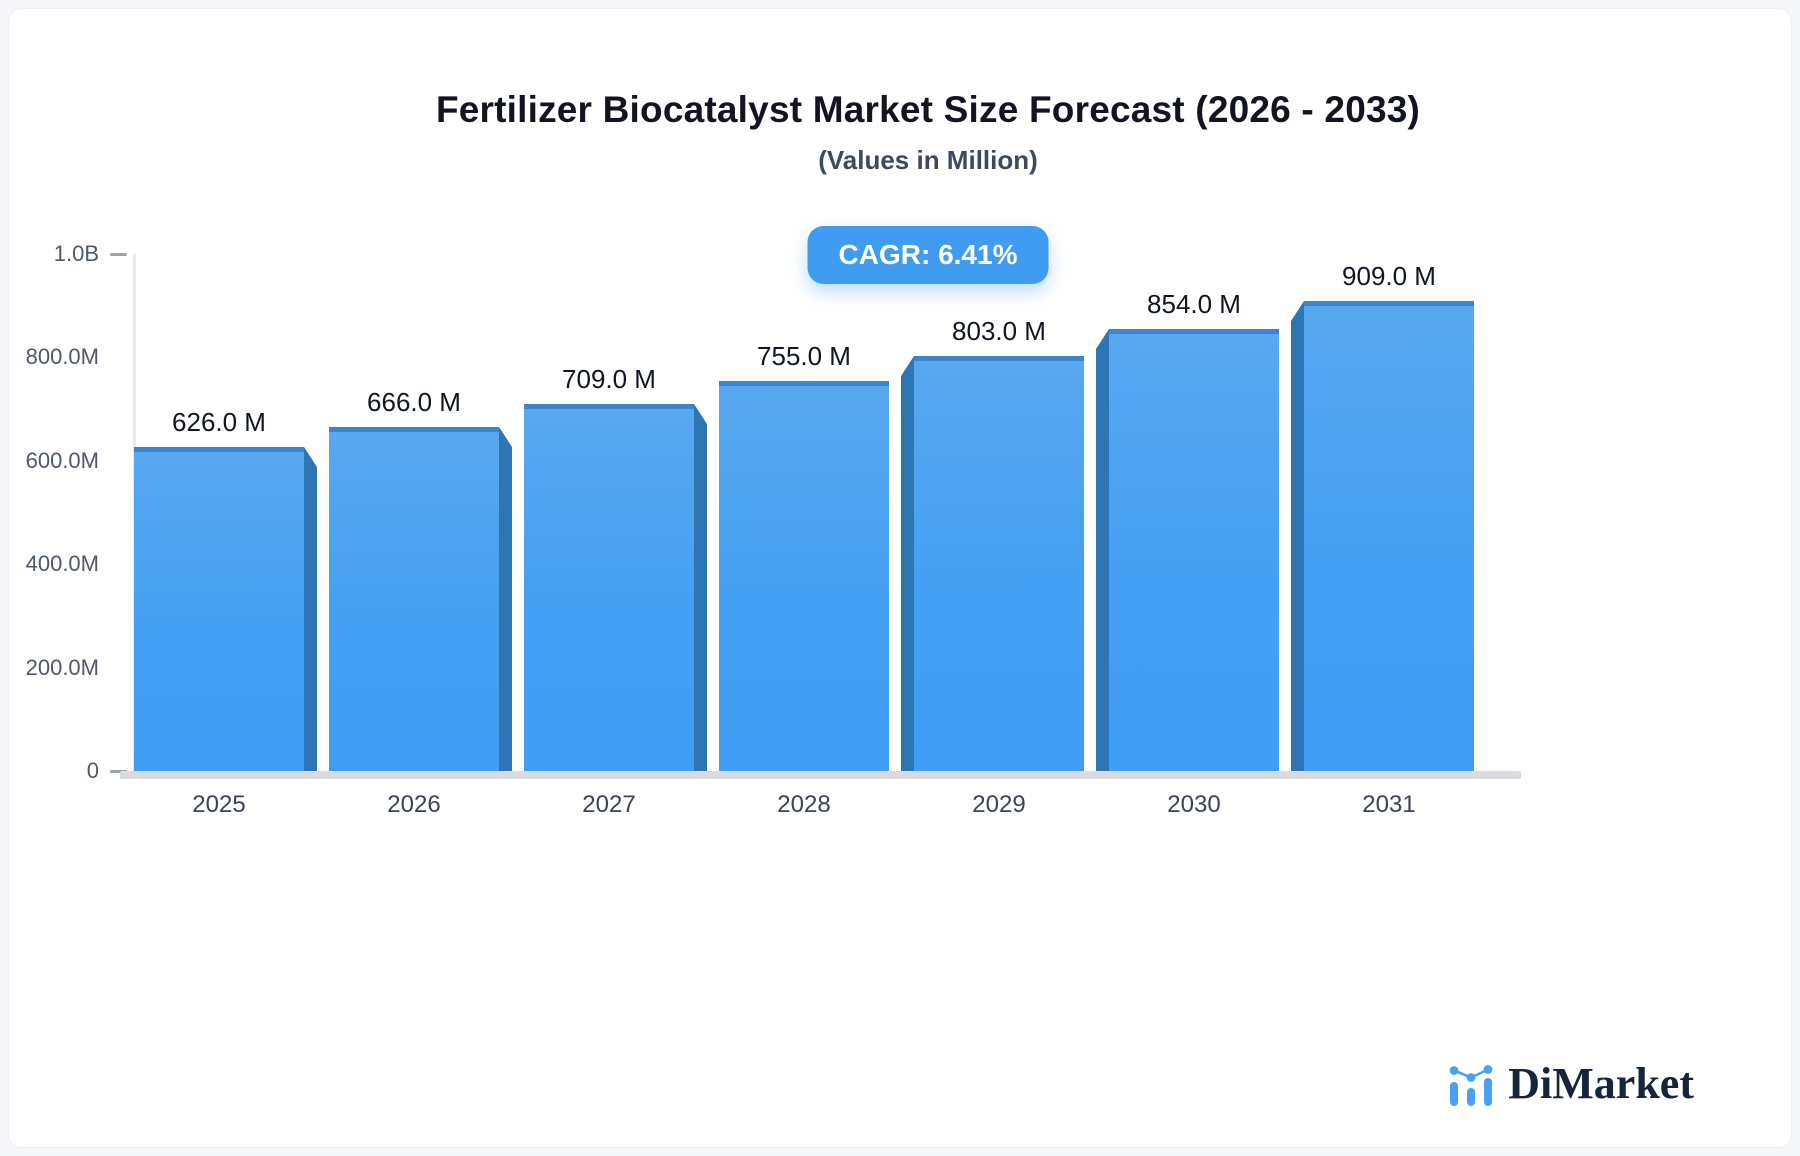 The height and width of the screenshot is (1156, 1800). I want to click on y-axis-tick: 0, so click(68, 771).